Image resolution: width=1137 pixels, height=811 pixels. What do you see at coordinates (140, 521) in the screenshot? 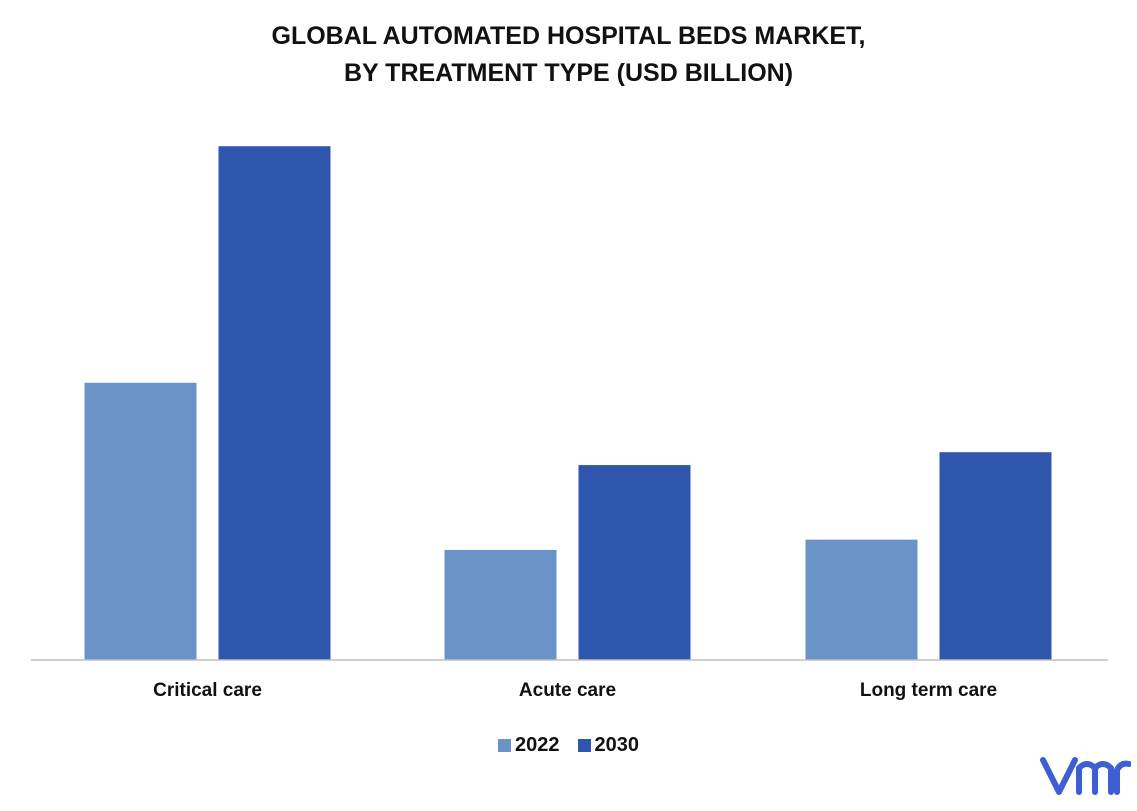
I see `bar-critical-care-2022` at bounding box center [140, 521].